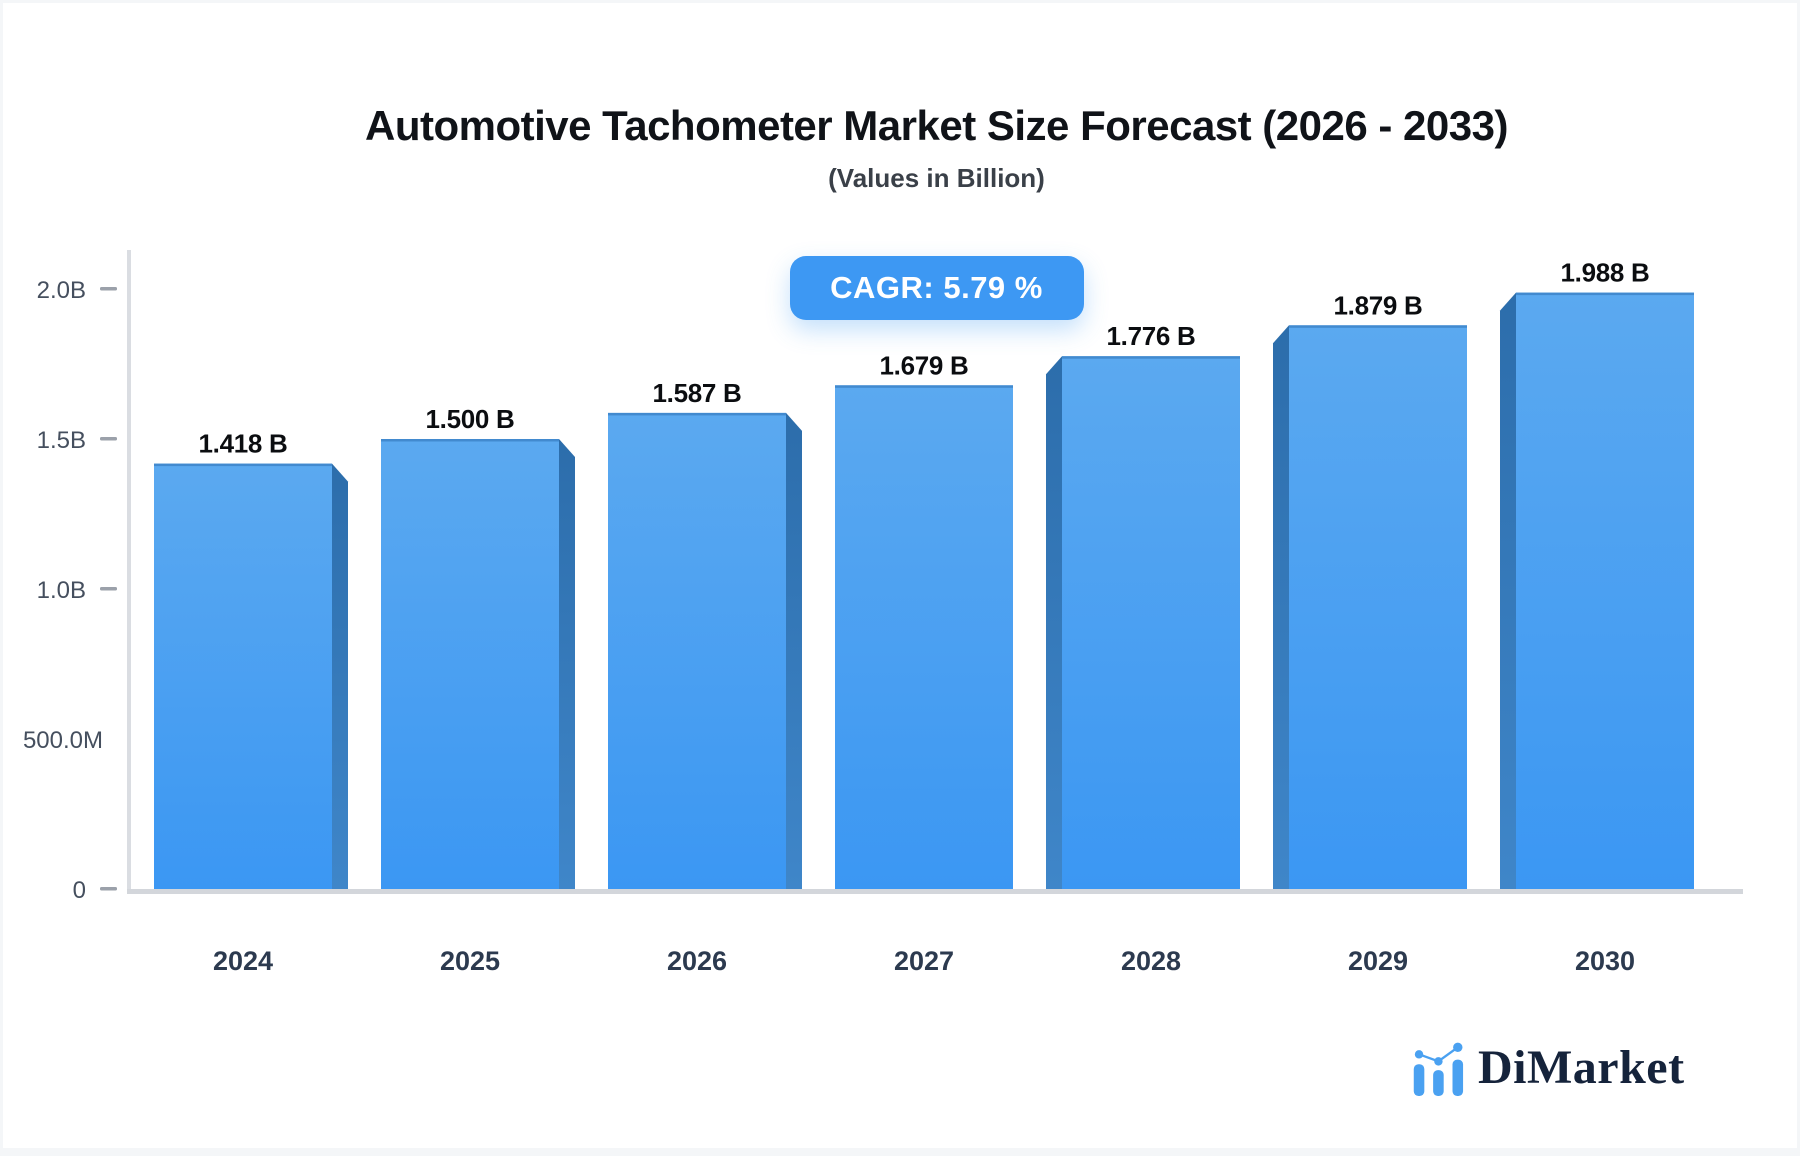 The width and height of the screenshot is (1800, 1156). Describe the element at coordinates (935, 891) in the screenshot. I see `x-axis-line` at that location.